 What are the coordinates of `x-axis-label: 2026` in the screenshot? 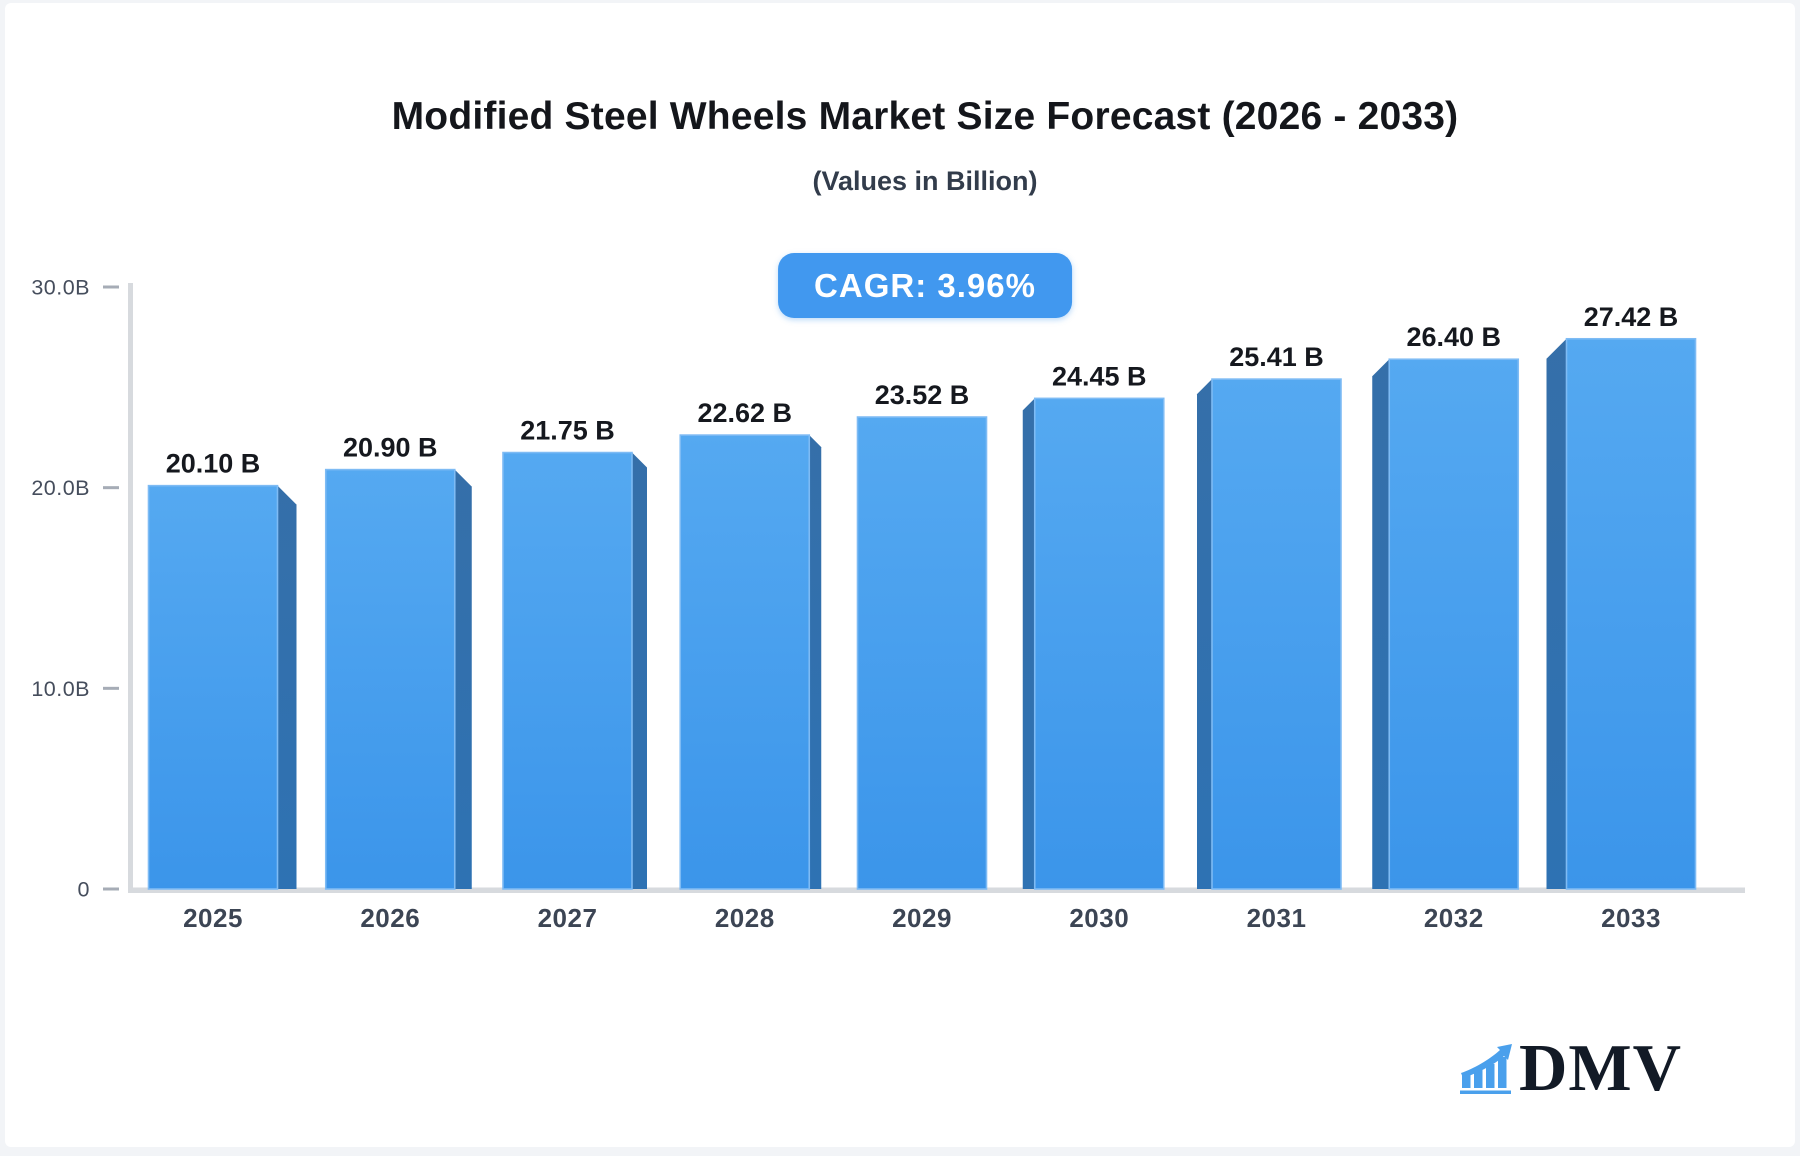 It's located at (390, 918).